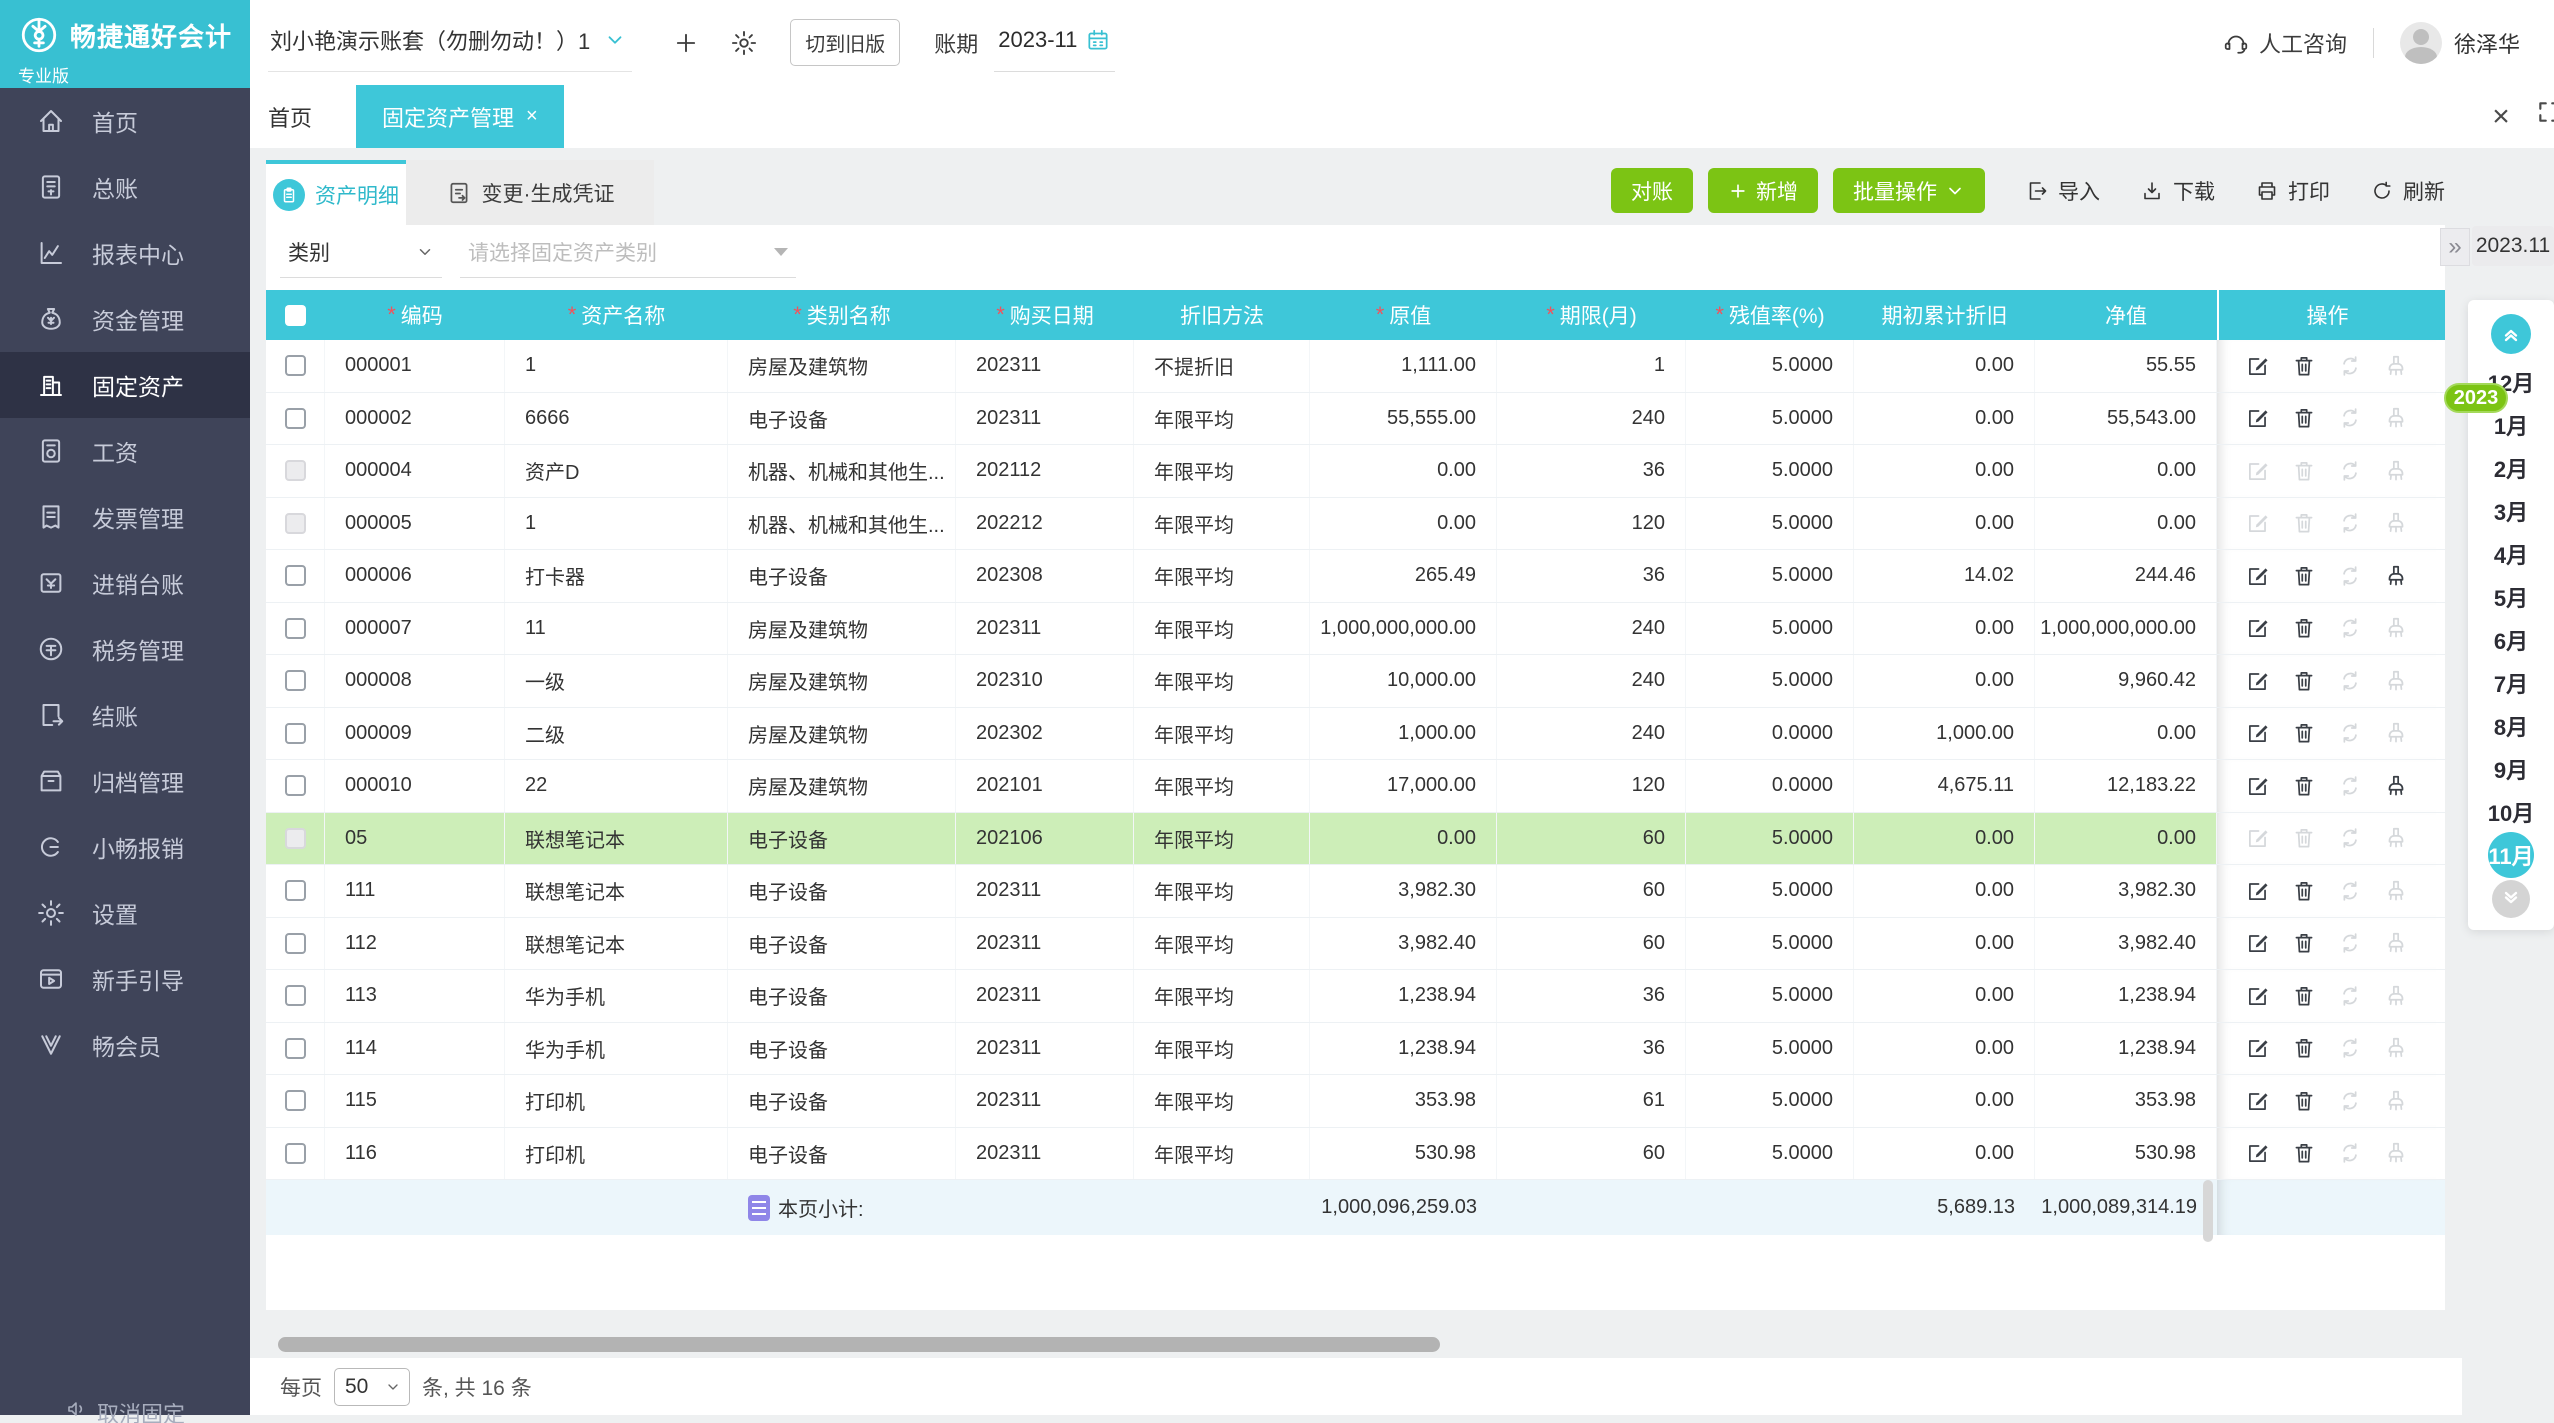 This screenshot has width=2554, height=1423. What do you see at coordinates (125, 715) in the screenshot?
I see `sidebar-item-settle: 结账` at bounding box center [125, 715].